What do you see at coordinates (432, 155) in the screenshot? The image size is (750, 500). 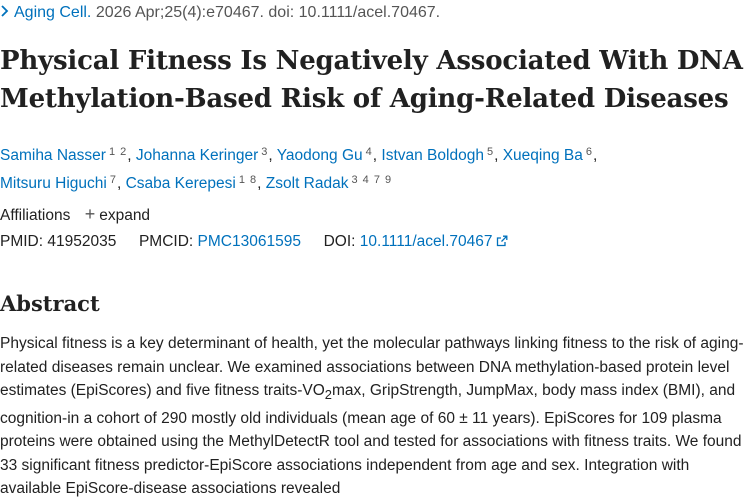 I see `author-link: Istvan Boldogh` at bounding box center [432, 155].